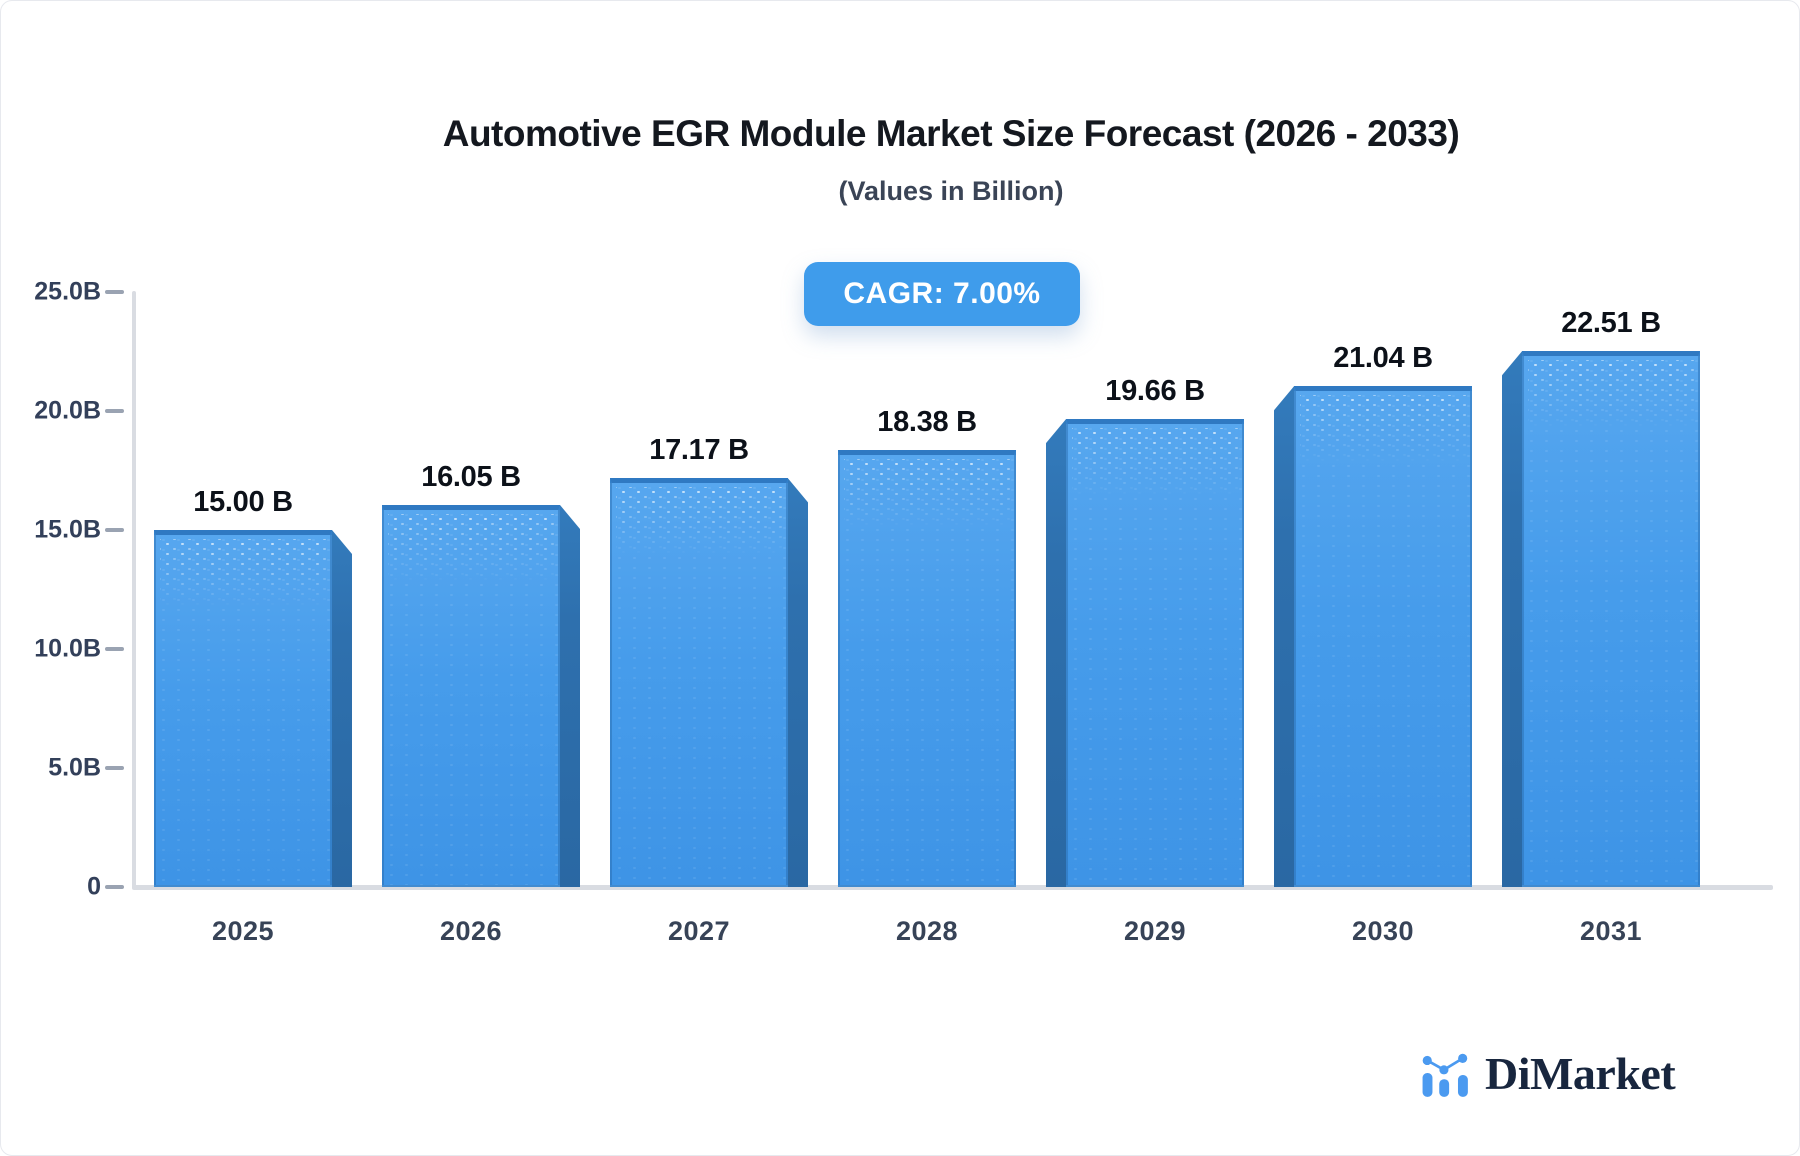  What do you see at coordinates (951, 191) in the screenshot?
I see `chart-subtitle: (Values in Billion)` at bounding box center [951, 191].